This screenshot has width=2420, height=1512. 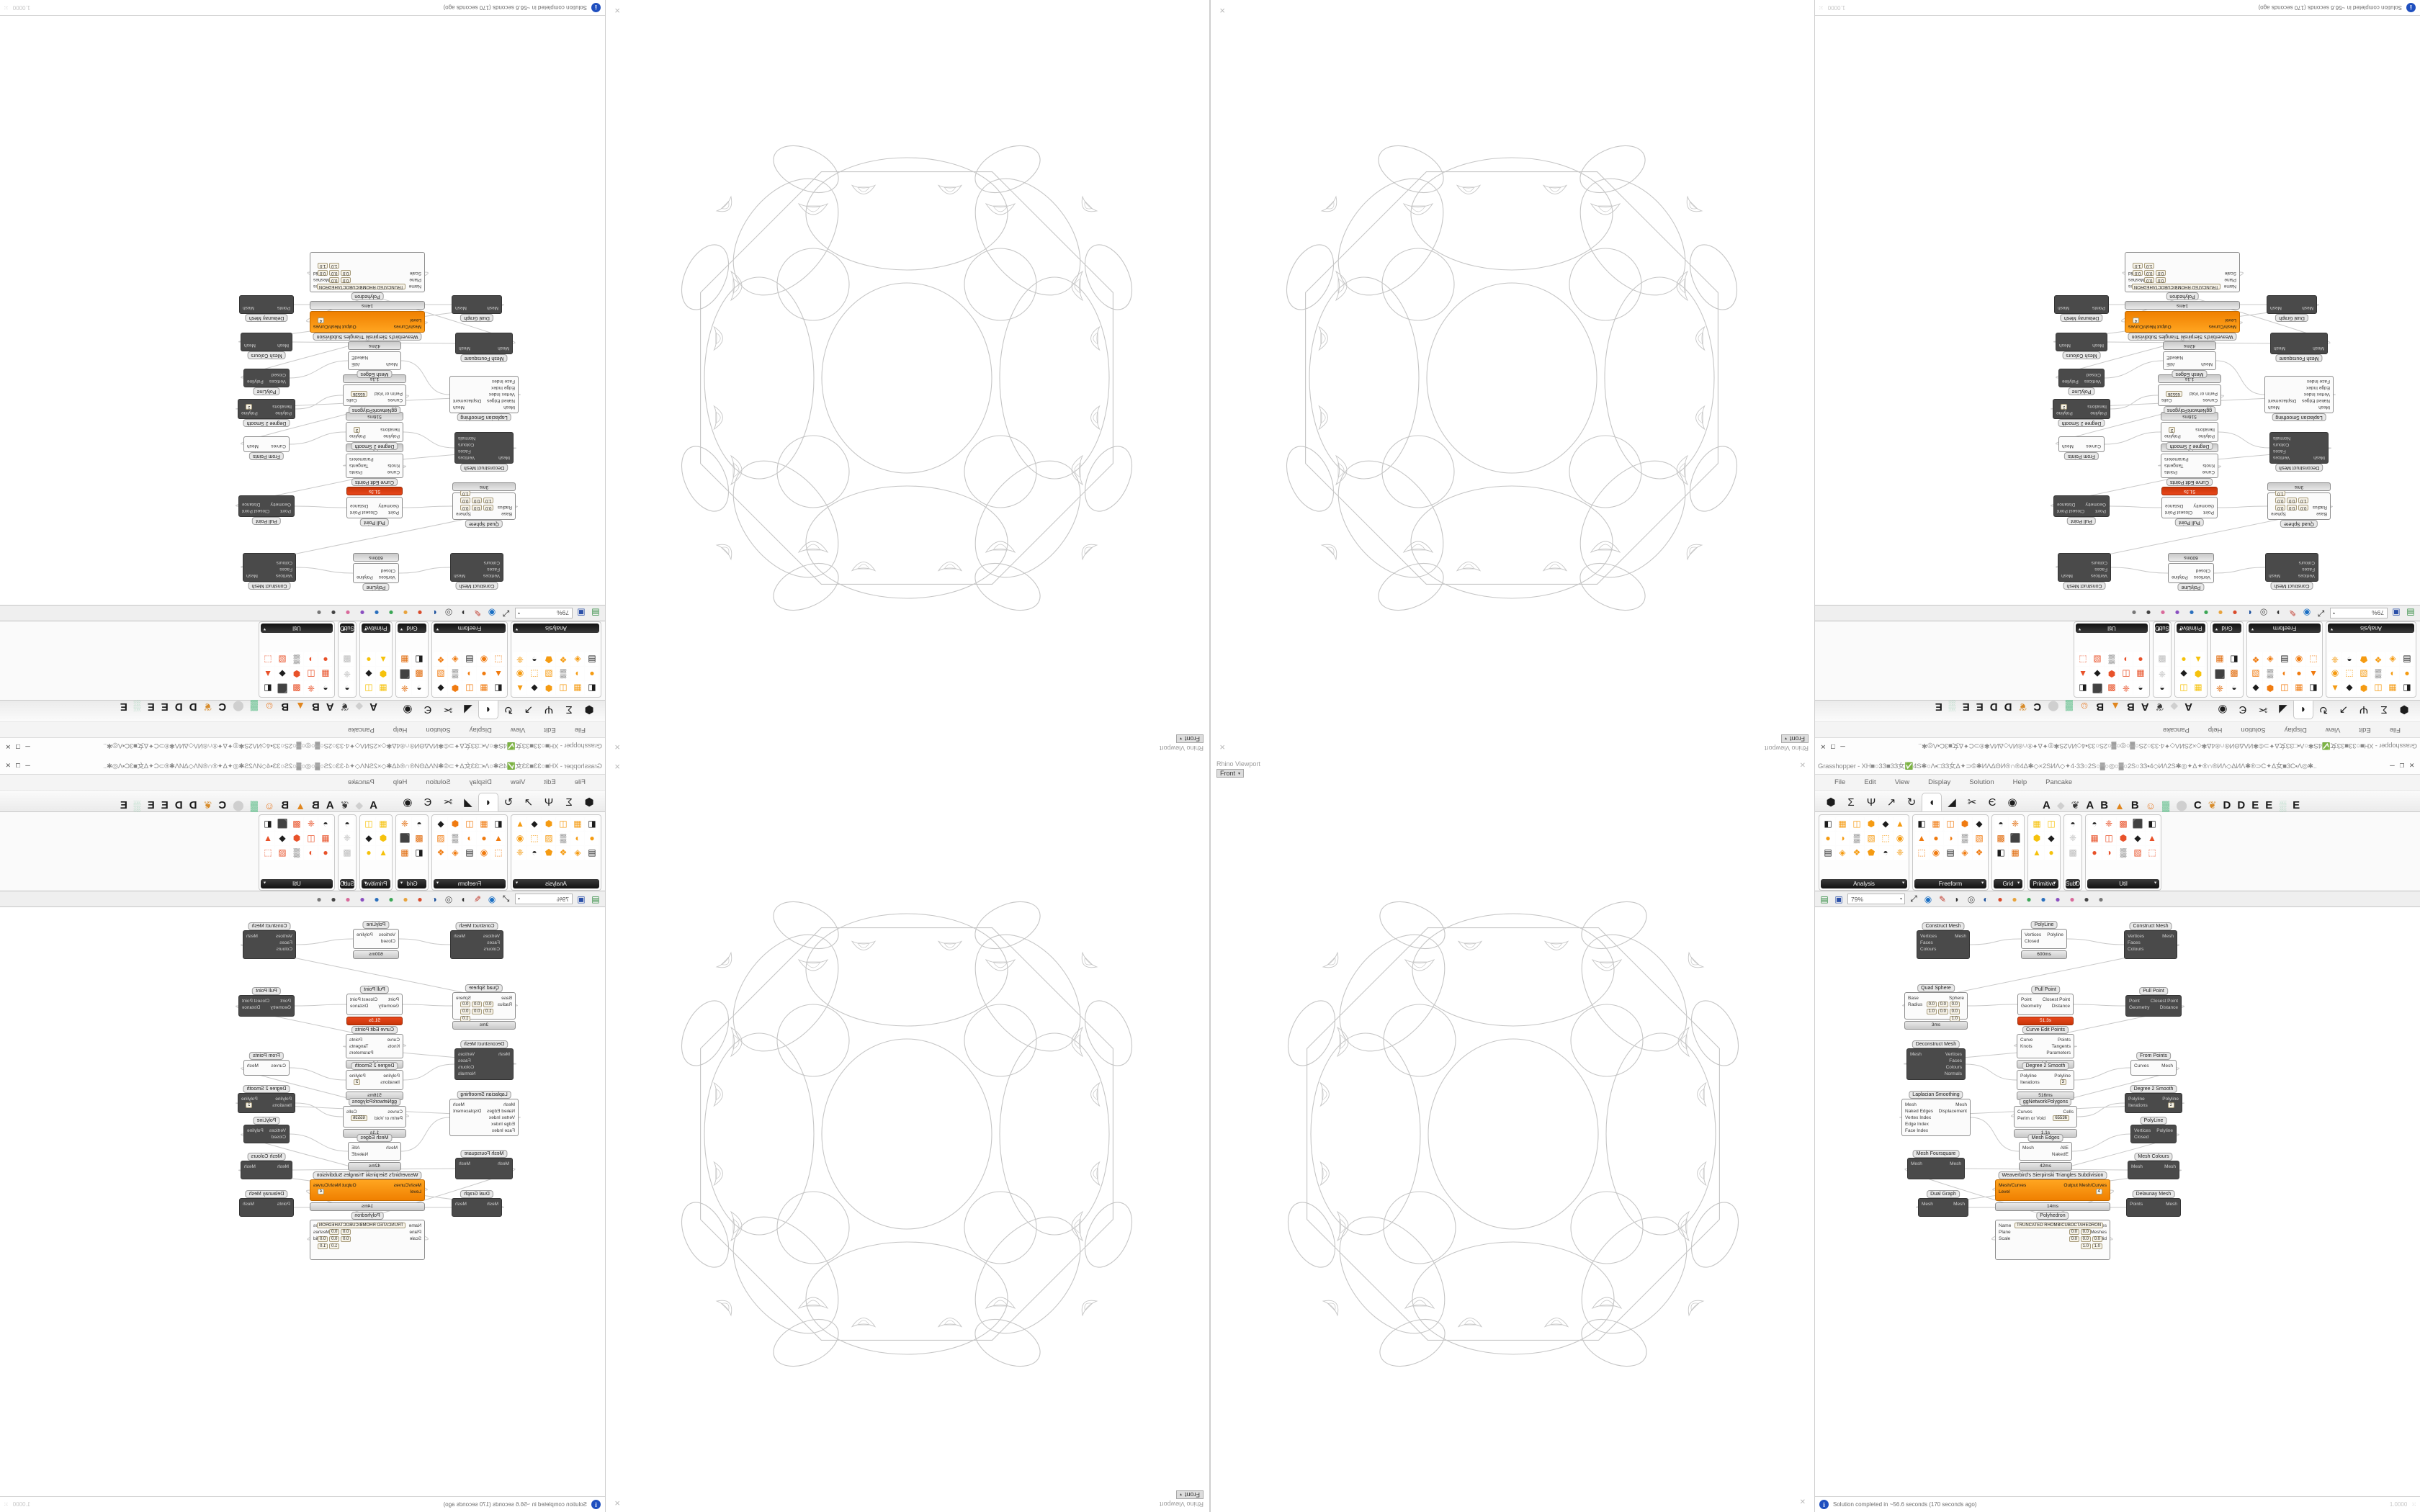 What do you see at coordinates (360, 286) in the screenshot?
I see `component-param-0: TRUNCATED RHOMBICUBOCTAHEDRON` at bounding box center [360, 286].